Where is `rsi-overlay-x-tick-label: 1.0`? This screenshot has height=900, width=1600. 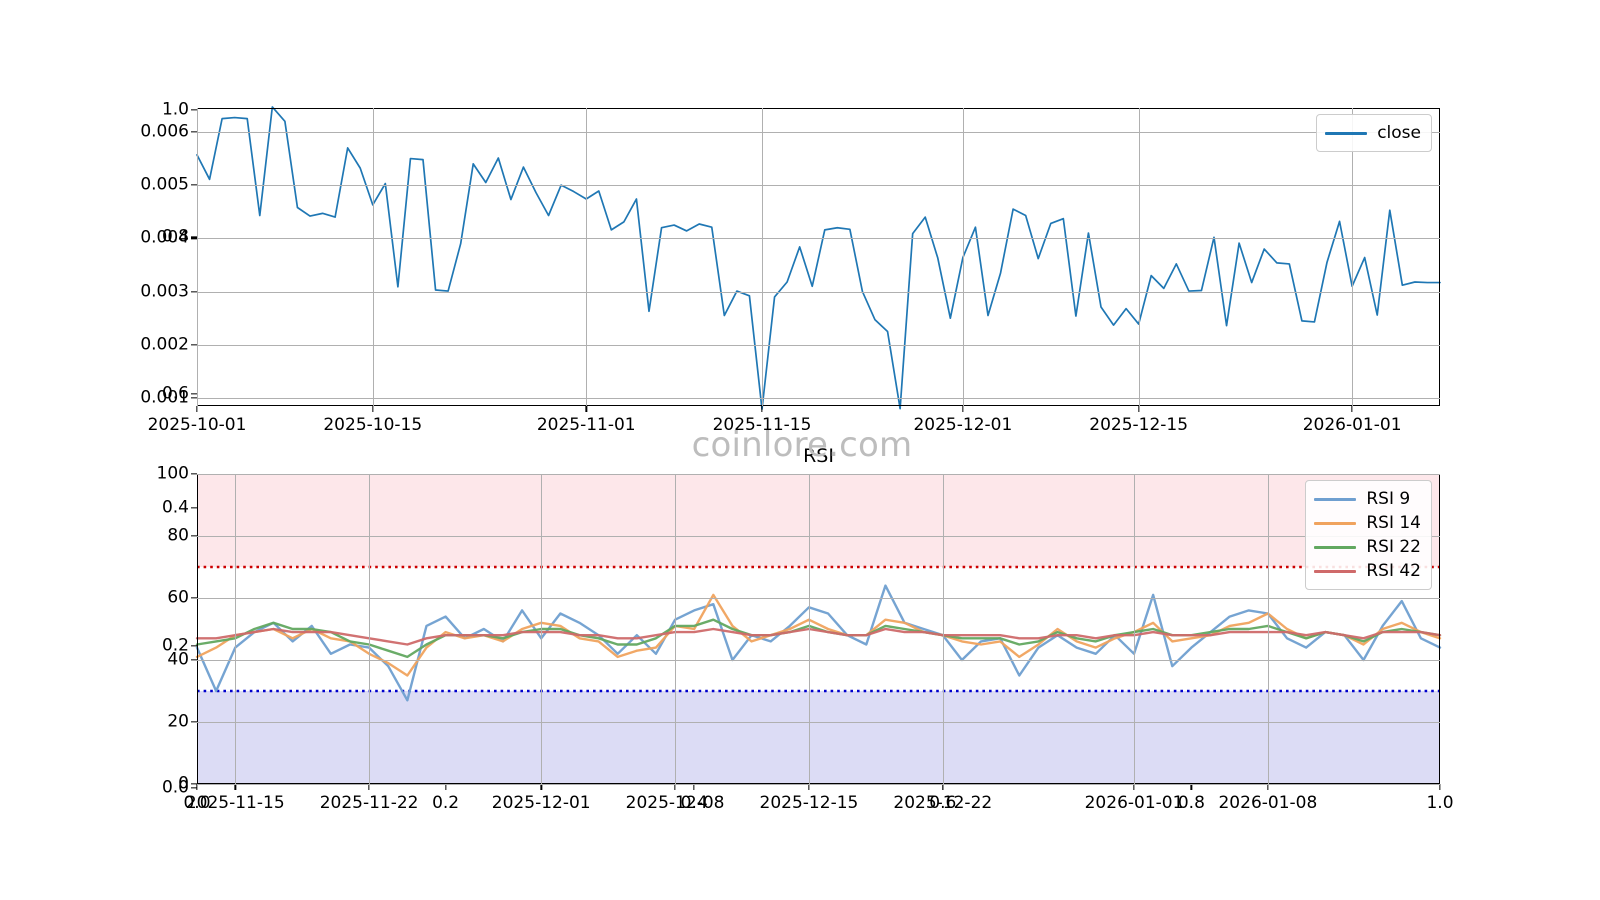 rsi-overlay-x-tick-label: 1.0 is located at coordinates (1440, 803).